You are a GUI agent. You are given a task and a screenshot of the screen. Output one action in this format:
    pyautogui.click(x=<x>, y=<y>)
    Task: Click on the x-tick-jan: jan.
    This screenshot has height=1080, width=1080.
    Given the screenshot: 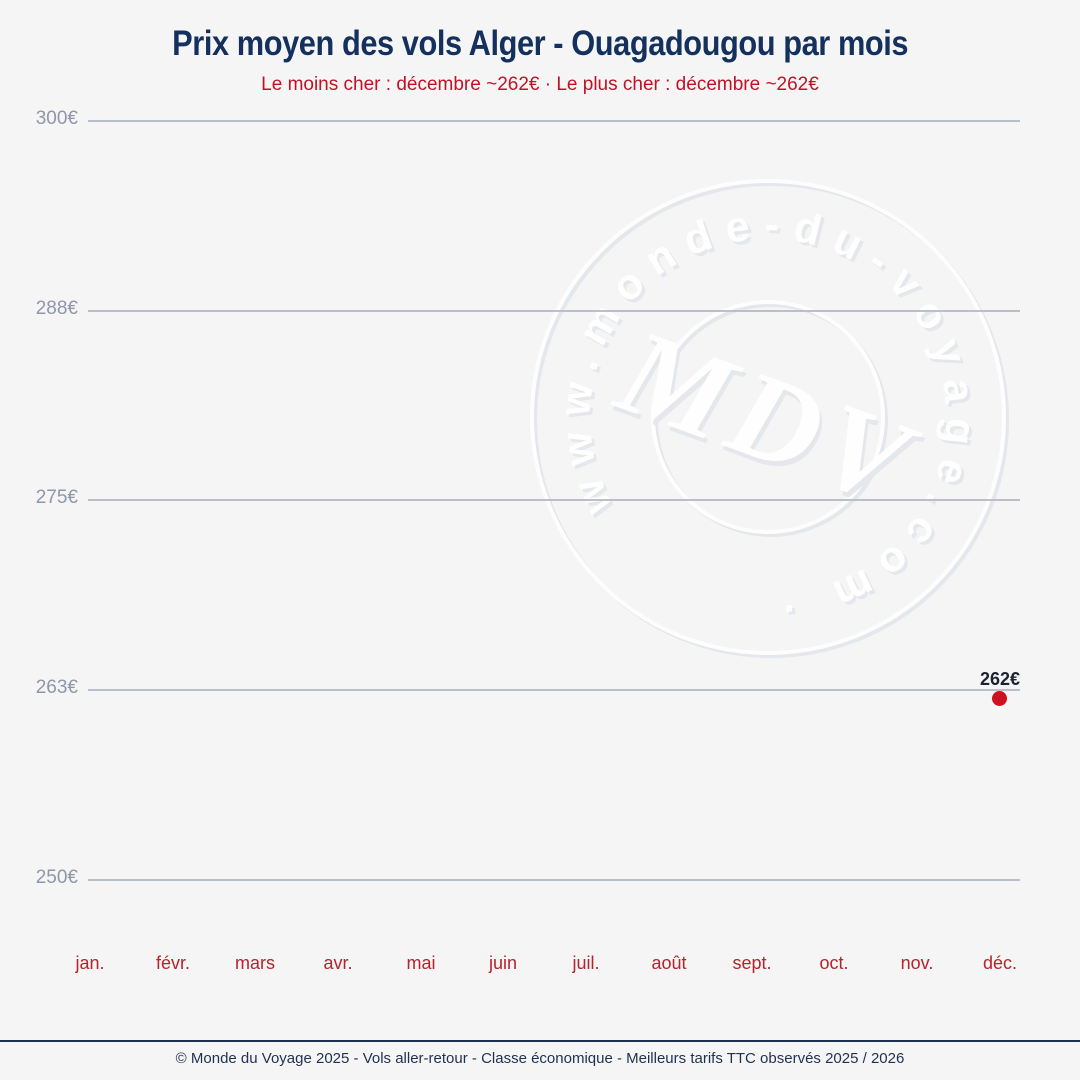 What is the action you would take?
    pyautogui.click(x=90, y=963)
    